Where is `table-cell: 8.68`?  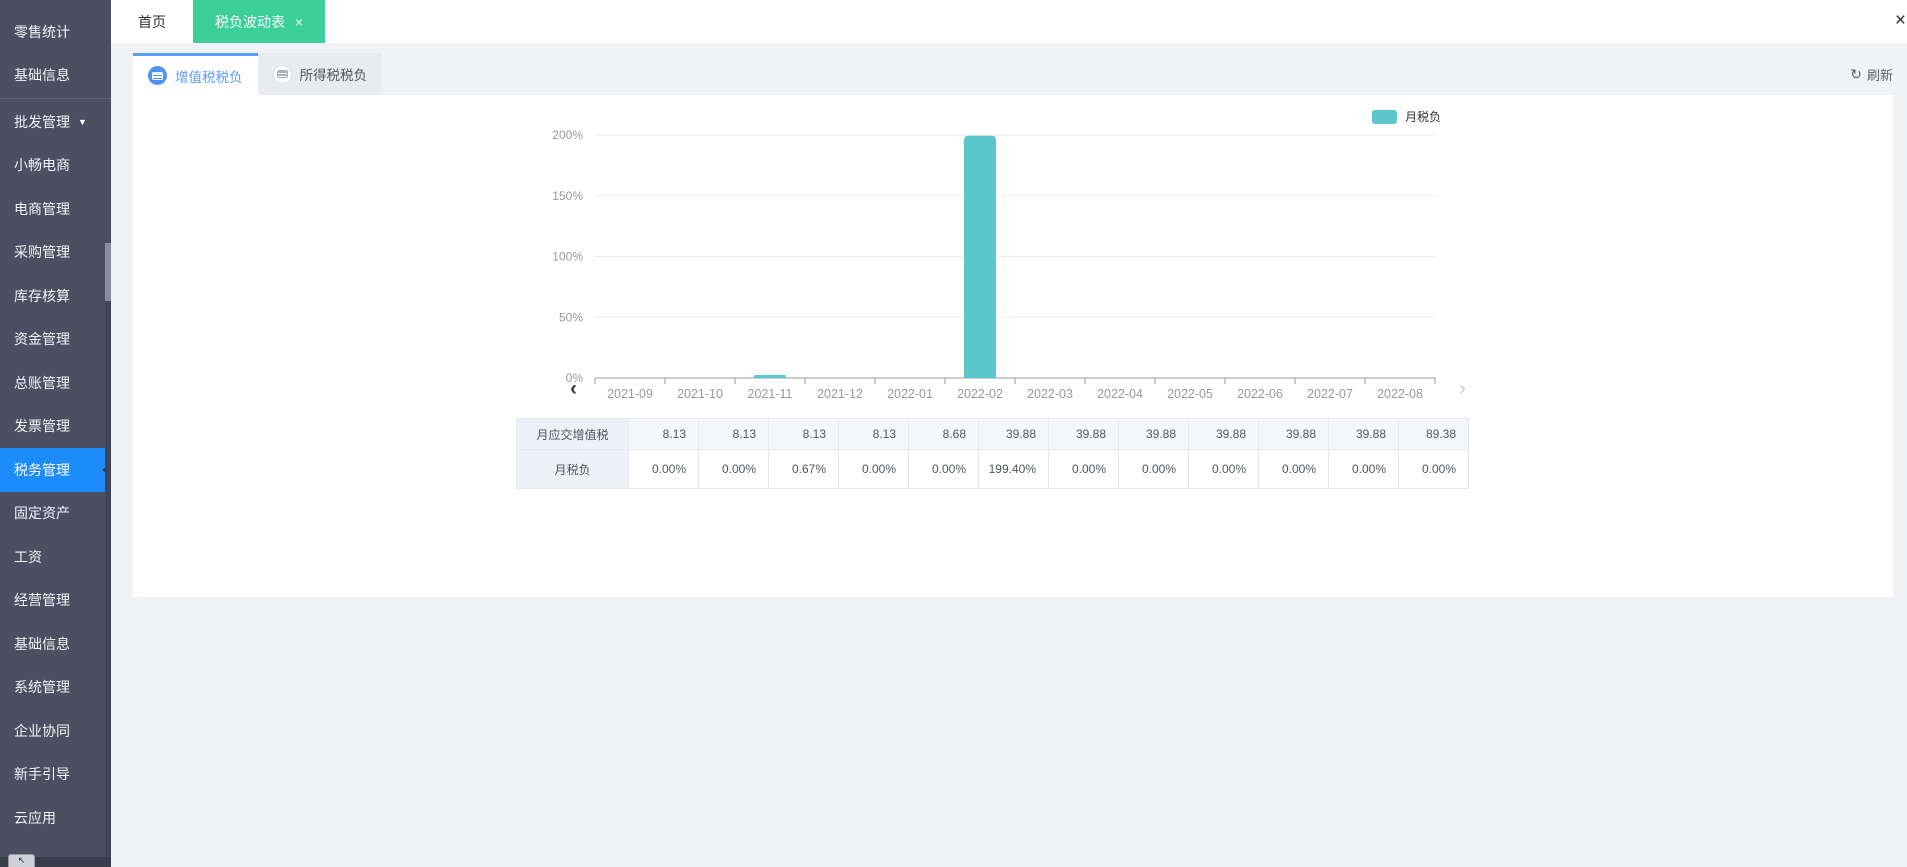
table-cell: 8.68 is located at coordinates (943, 434).